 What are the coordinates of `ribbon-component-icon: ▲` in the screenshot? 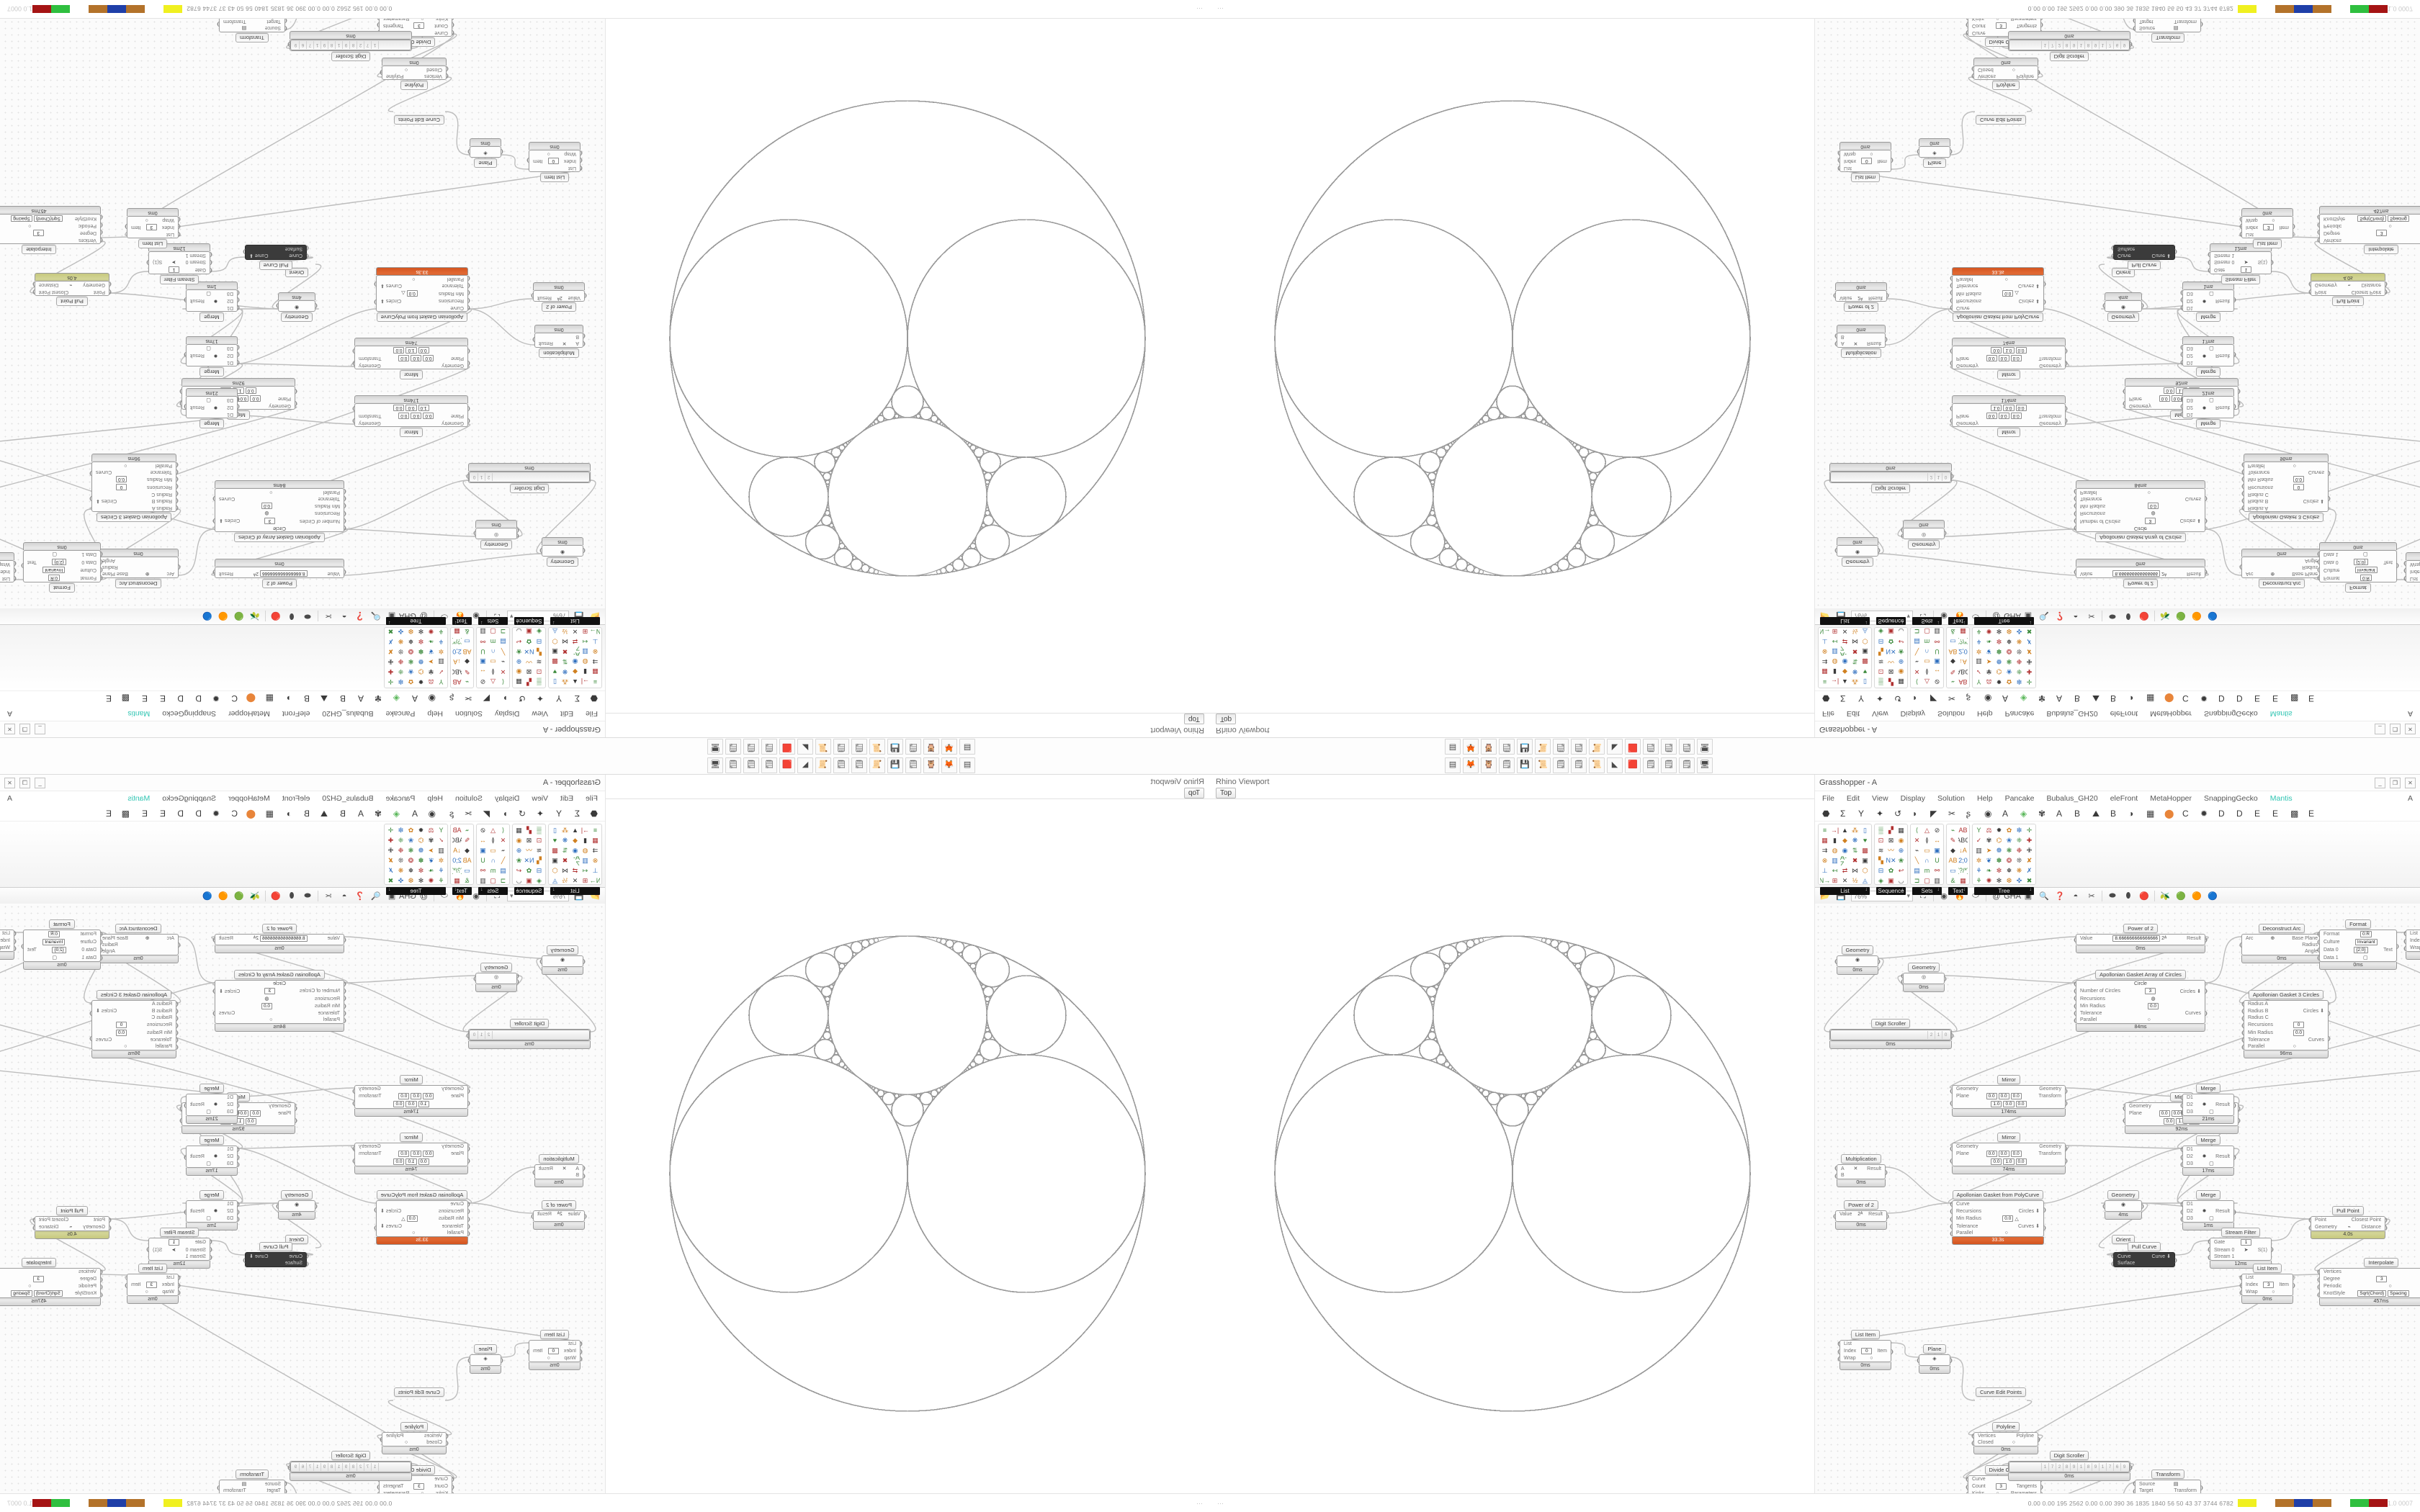 It's located at (1845, 830).